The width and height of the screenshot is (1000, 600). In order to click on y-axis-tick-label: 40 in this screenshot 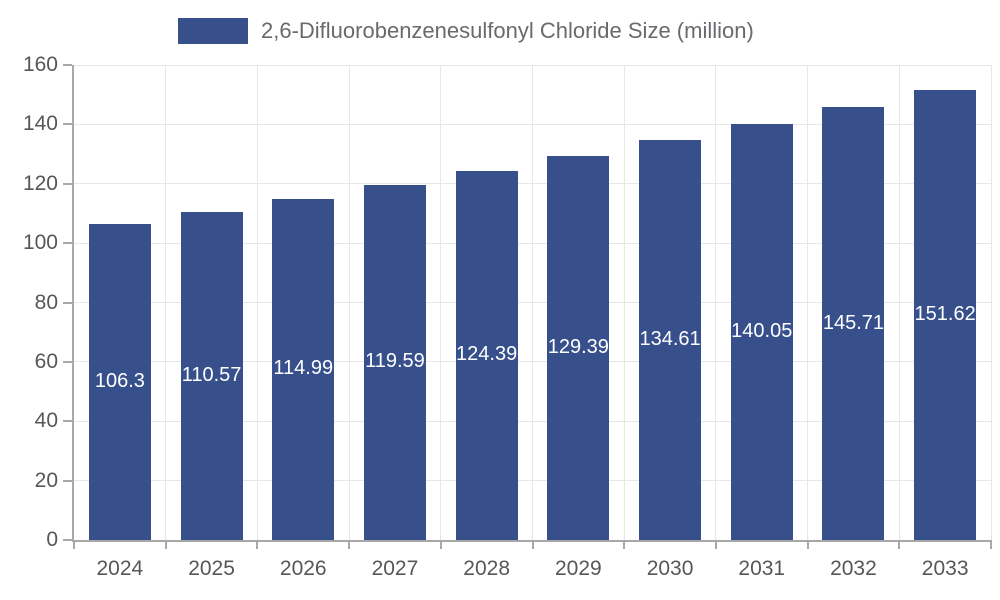, I will do `click(46, 421)`.